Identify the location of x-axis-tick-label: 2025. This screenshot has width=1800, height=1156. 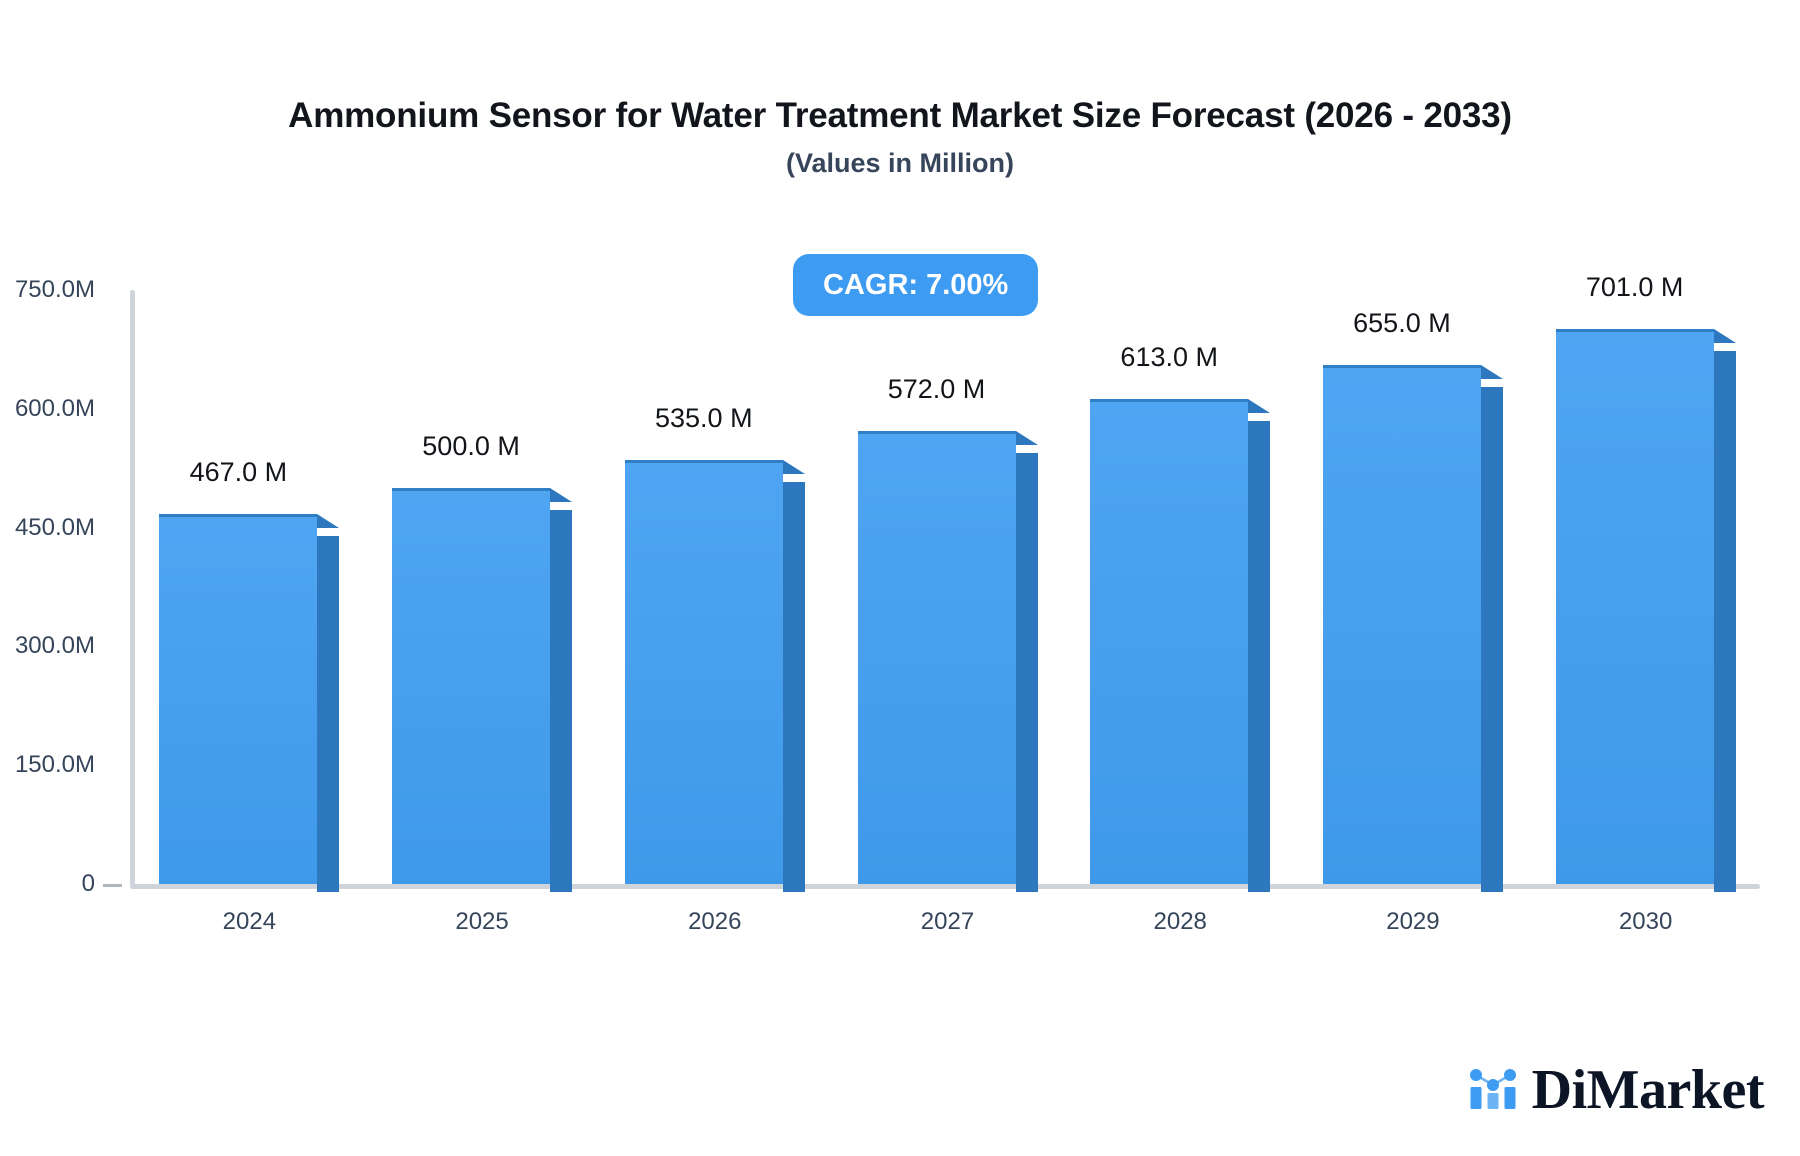
(482, 921).